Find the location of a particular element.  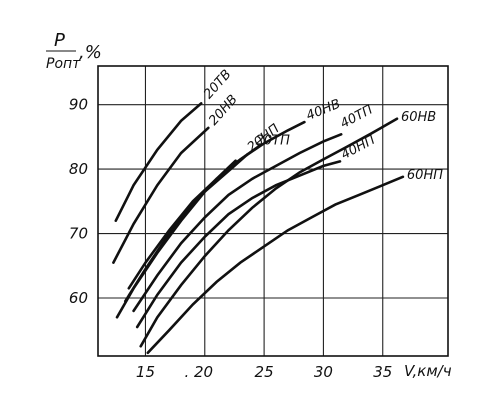

y-tick-label-60: 60 is located at coordinates (78, 298).